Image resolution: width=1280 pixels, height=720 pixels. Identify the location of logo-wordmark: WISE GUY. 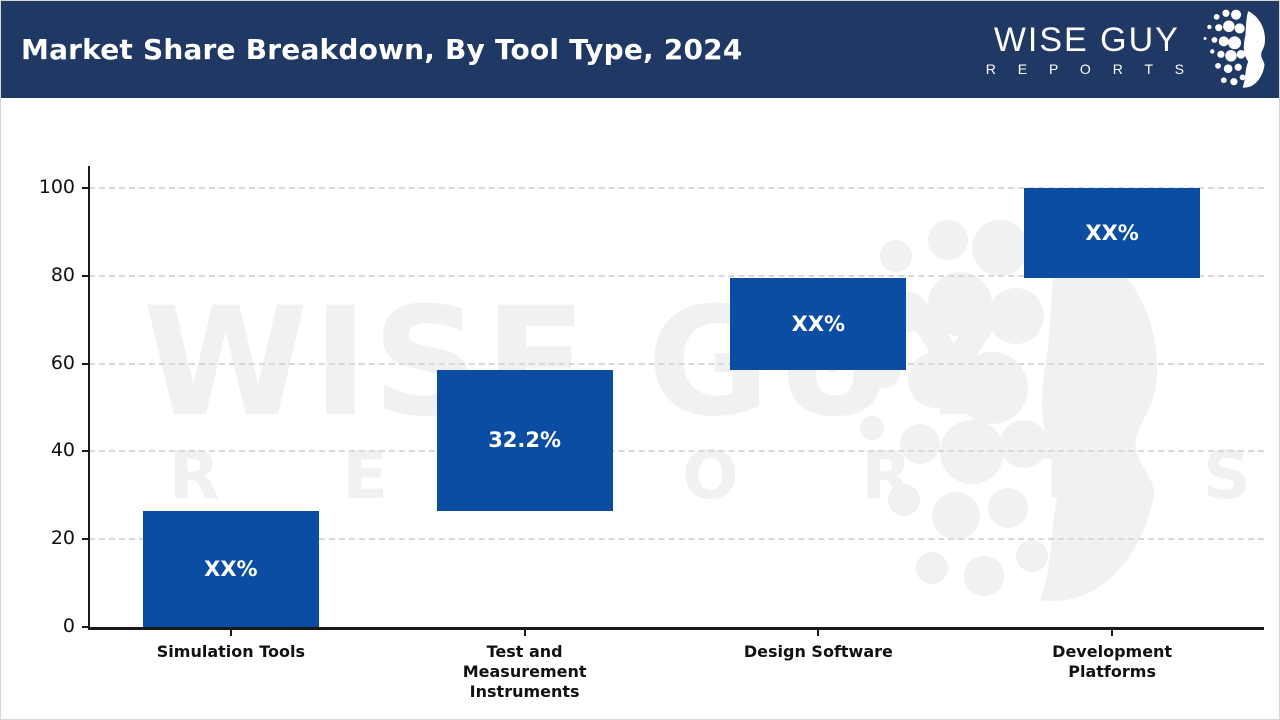
(1086, 40).